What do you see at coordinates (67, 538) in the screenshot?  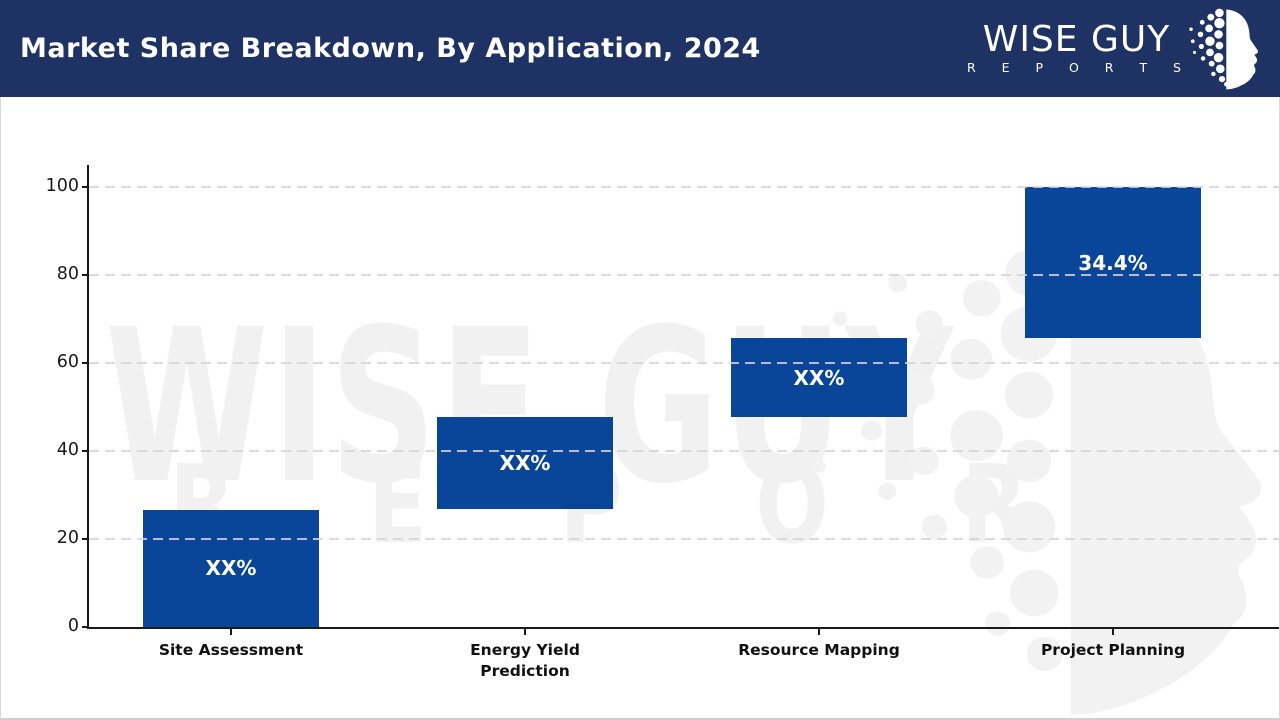 I see `y-tick-label: 20` at bounding box center [67, 538].